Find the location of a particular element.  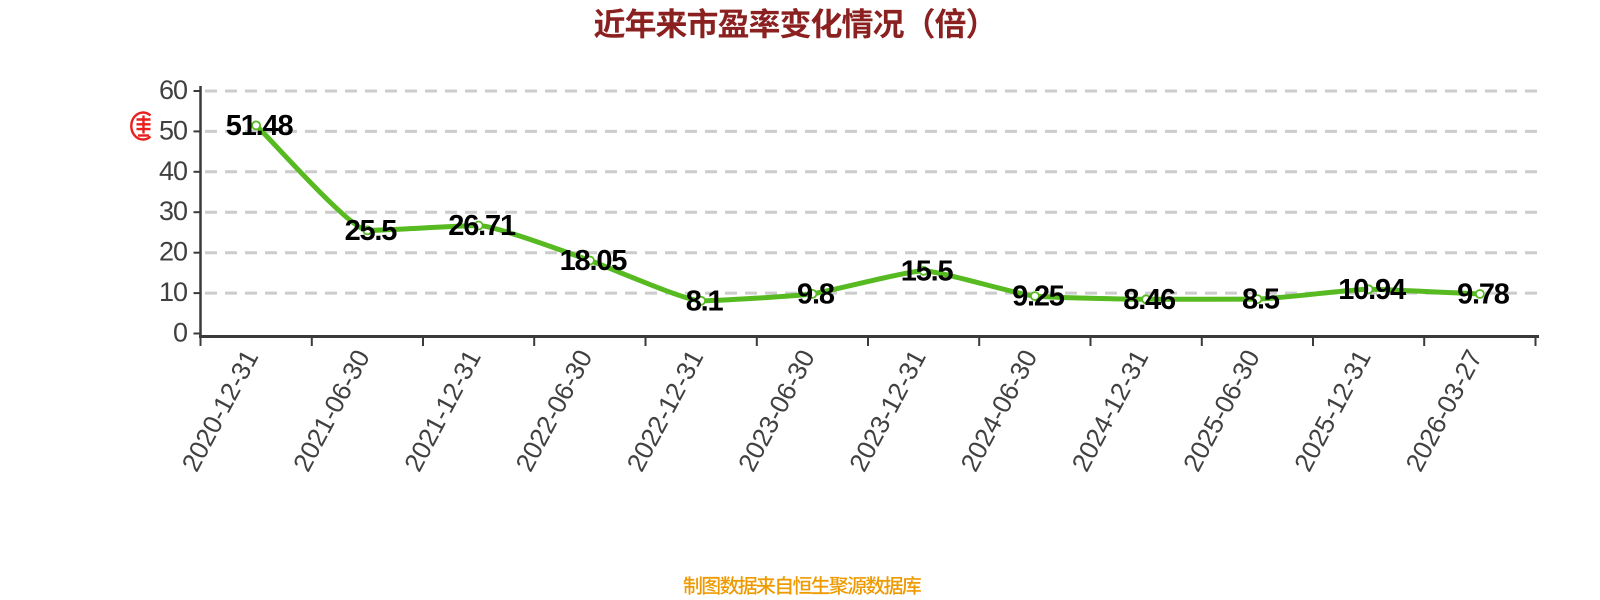

svg-text: 8.46 is located at coordinates (1149, 300).